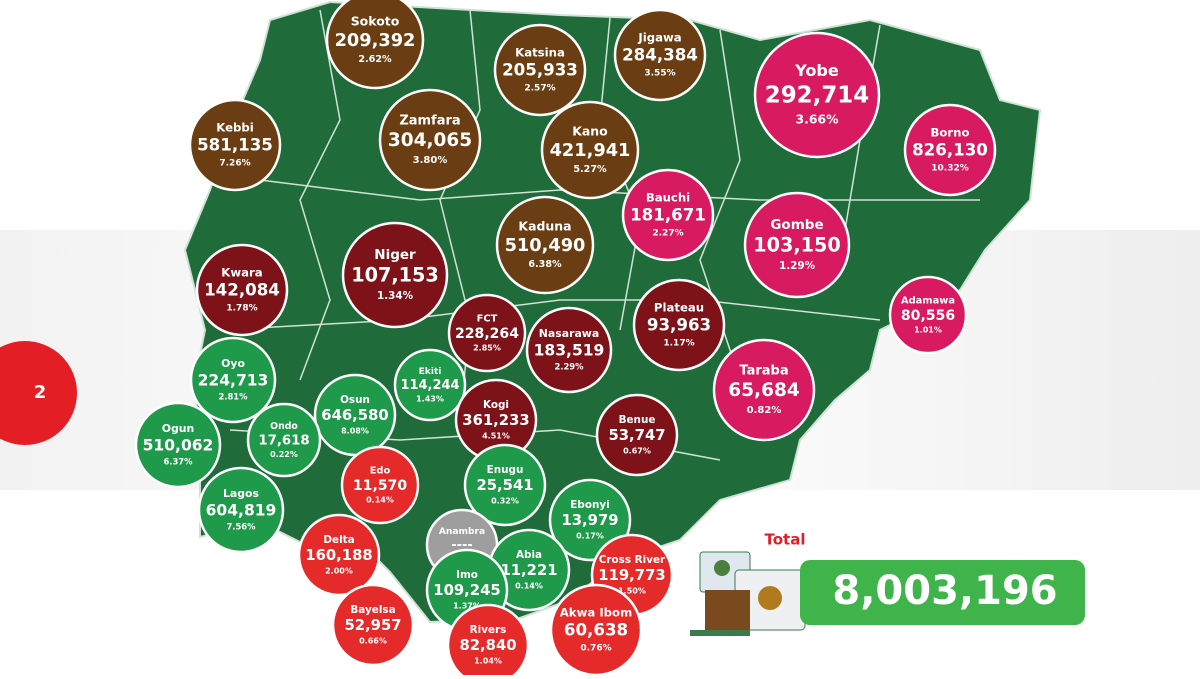 This screenshot has width=1200, height=679. I want to click on state-count: 160,188, so click(338, 555).